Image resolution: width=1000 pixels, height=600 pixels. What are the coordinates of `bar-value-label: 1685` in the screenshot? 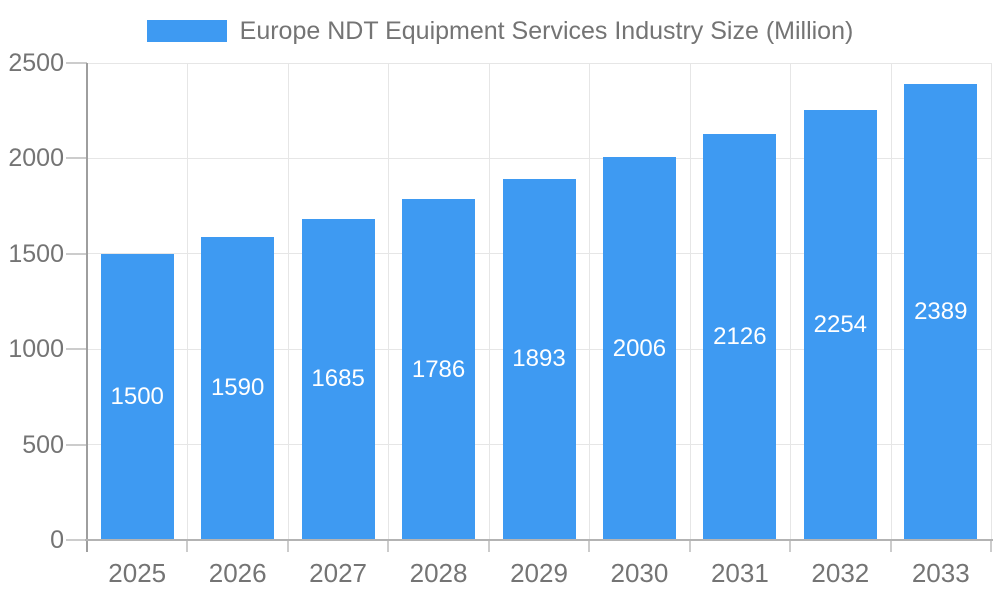 It's located at (338, 379).